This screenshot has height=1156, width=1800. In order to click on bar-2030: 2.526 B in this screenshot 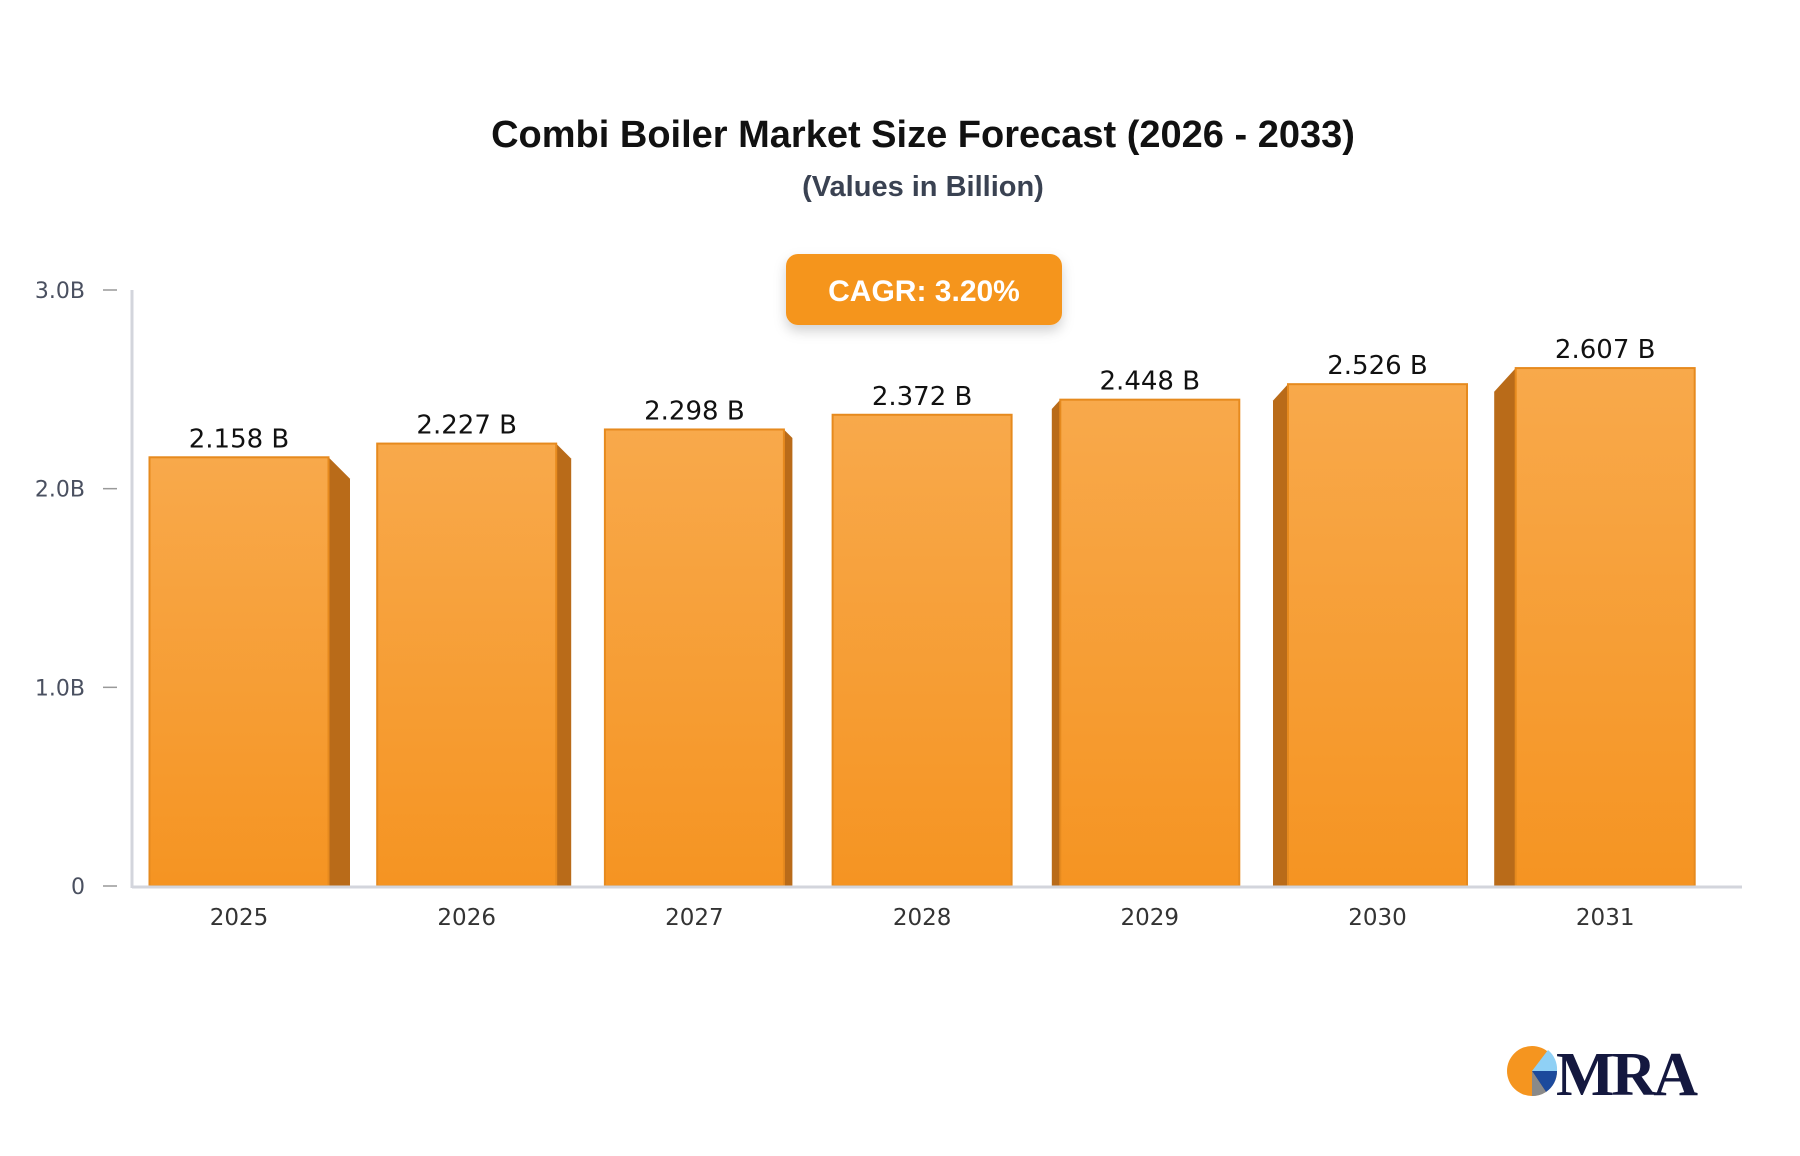, I will do `click(1370, 619)`.